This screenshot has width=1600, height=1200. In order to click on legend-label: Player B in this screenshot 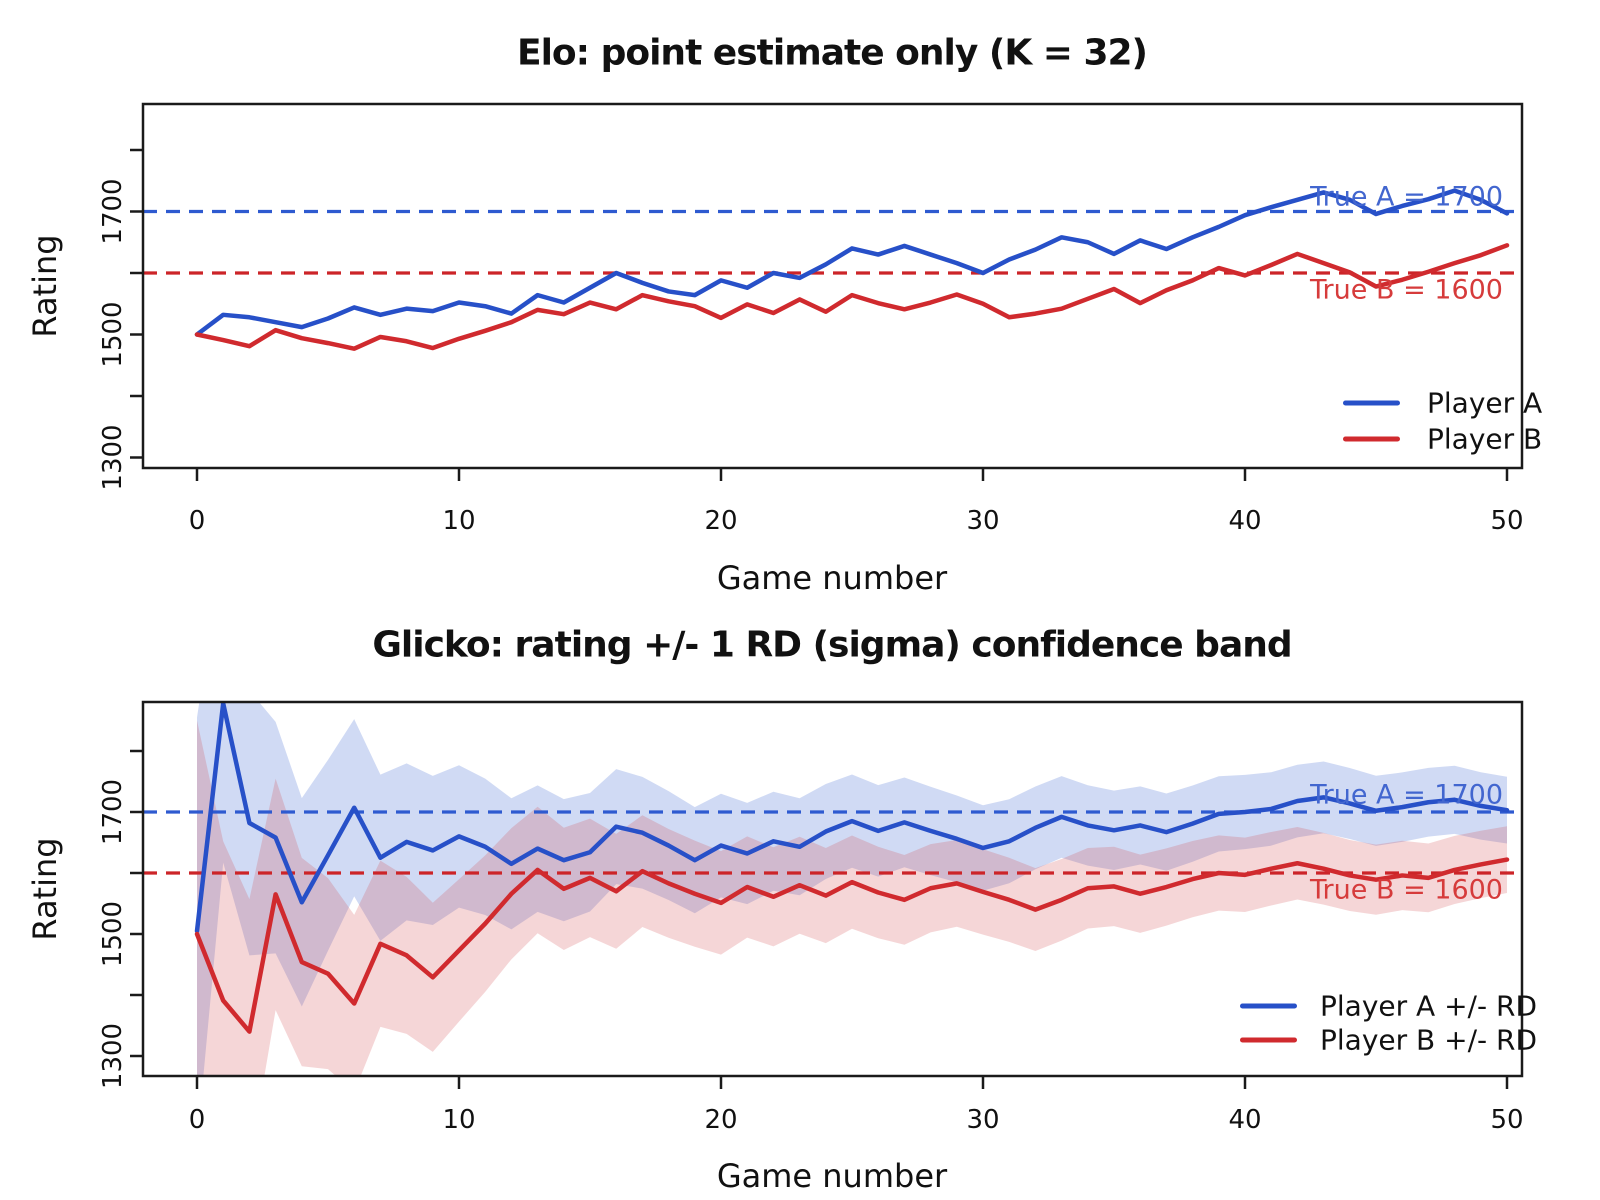, I will do `click(1485, 439)`.